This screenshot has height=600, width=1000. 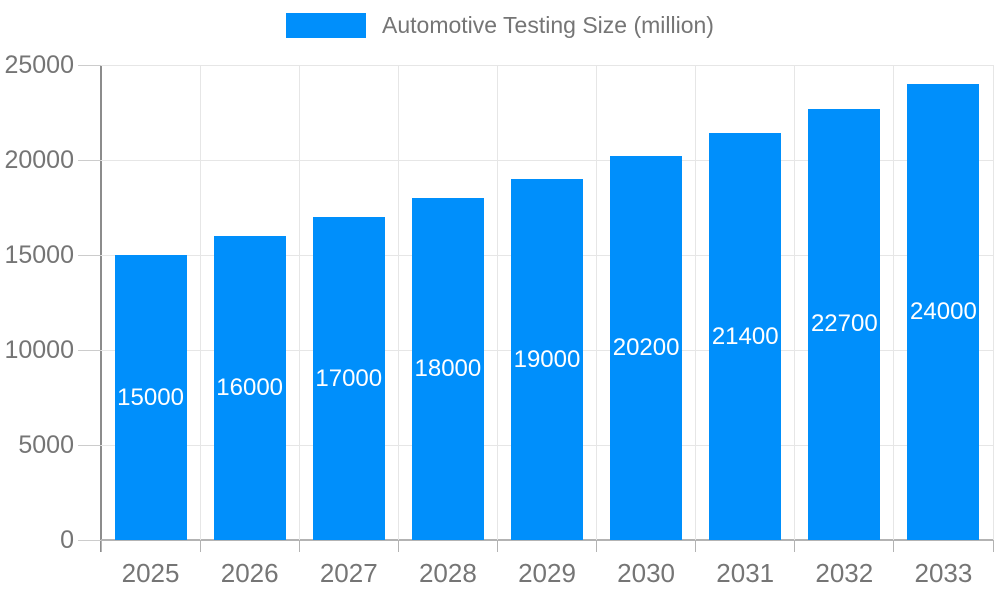 What do you see at coordinates (39, 254) in the screenshot?
I see `y-axis-tick-label: 15000` at bounding box center [39, 254].